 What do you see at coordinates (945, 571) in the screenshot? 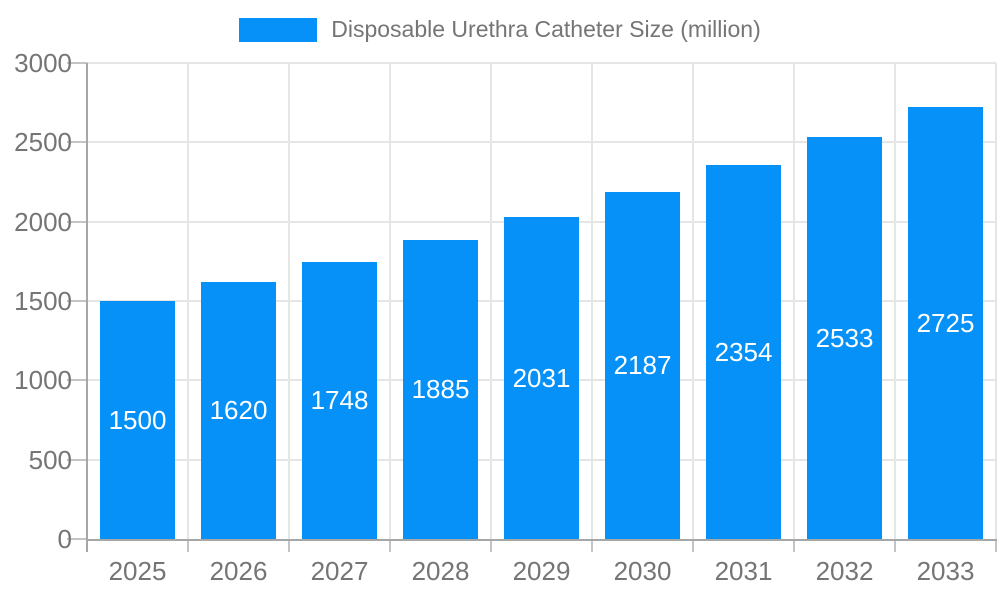
I see `x-tick-label: 2033` at bounding box center [945, 571].